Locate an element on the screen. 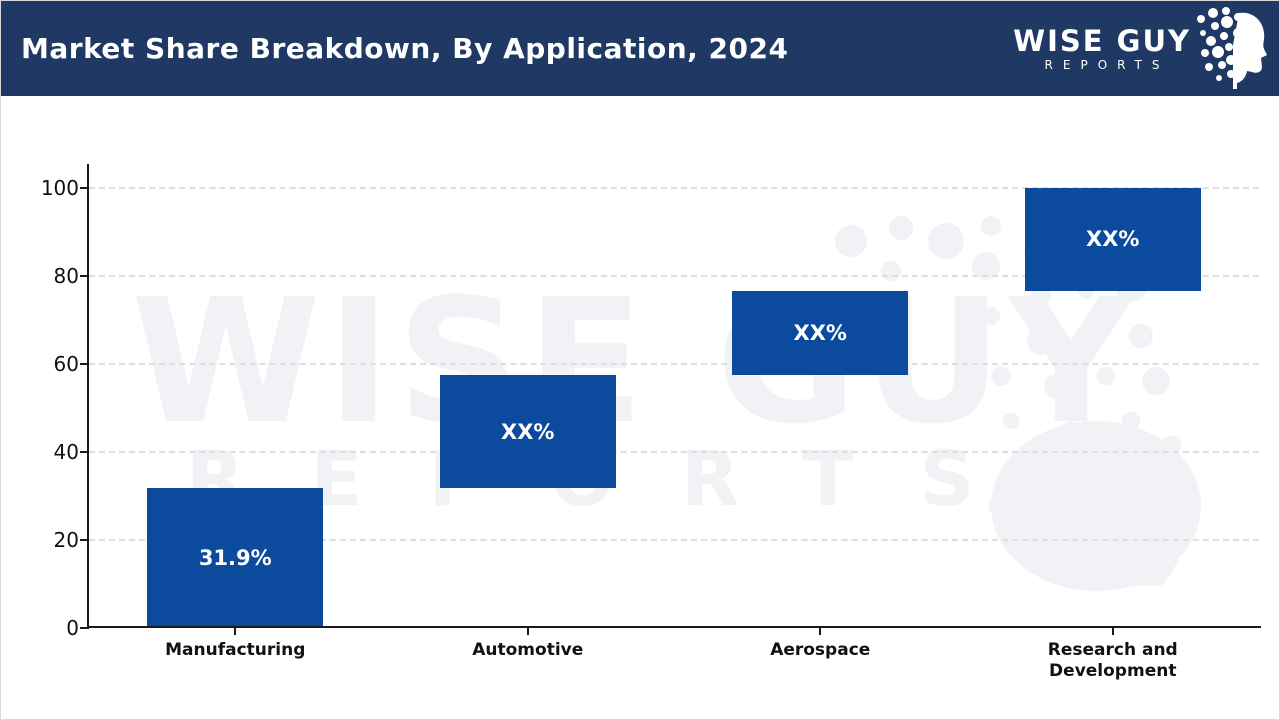  bar-automotive: XX% is located at coordinates (527, 431).